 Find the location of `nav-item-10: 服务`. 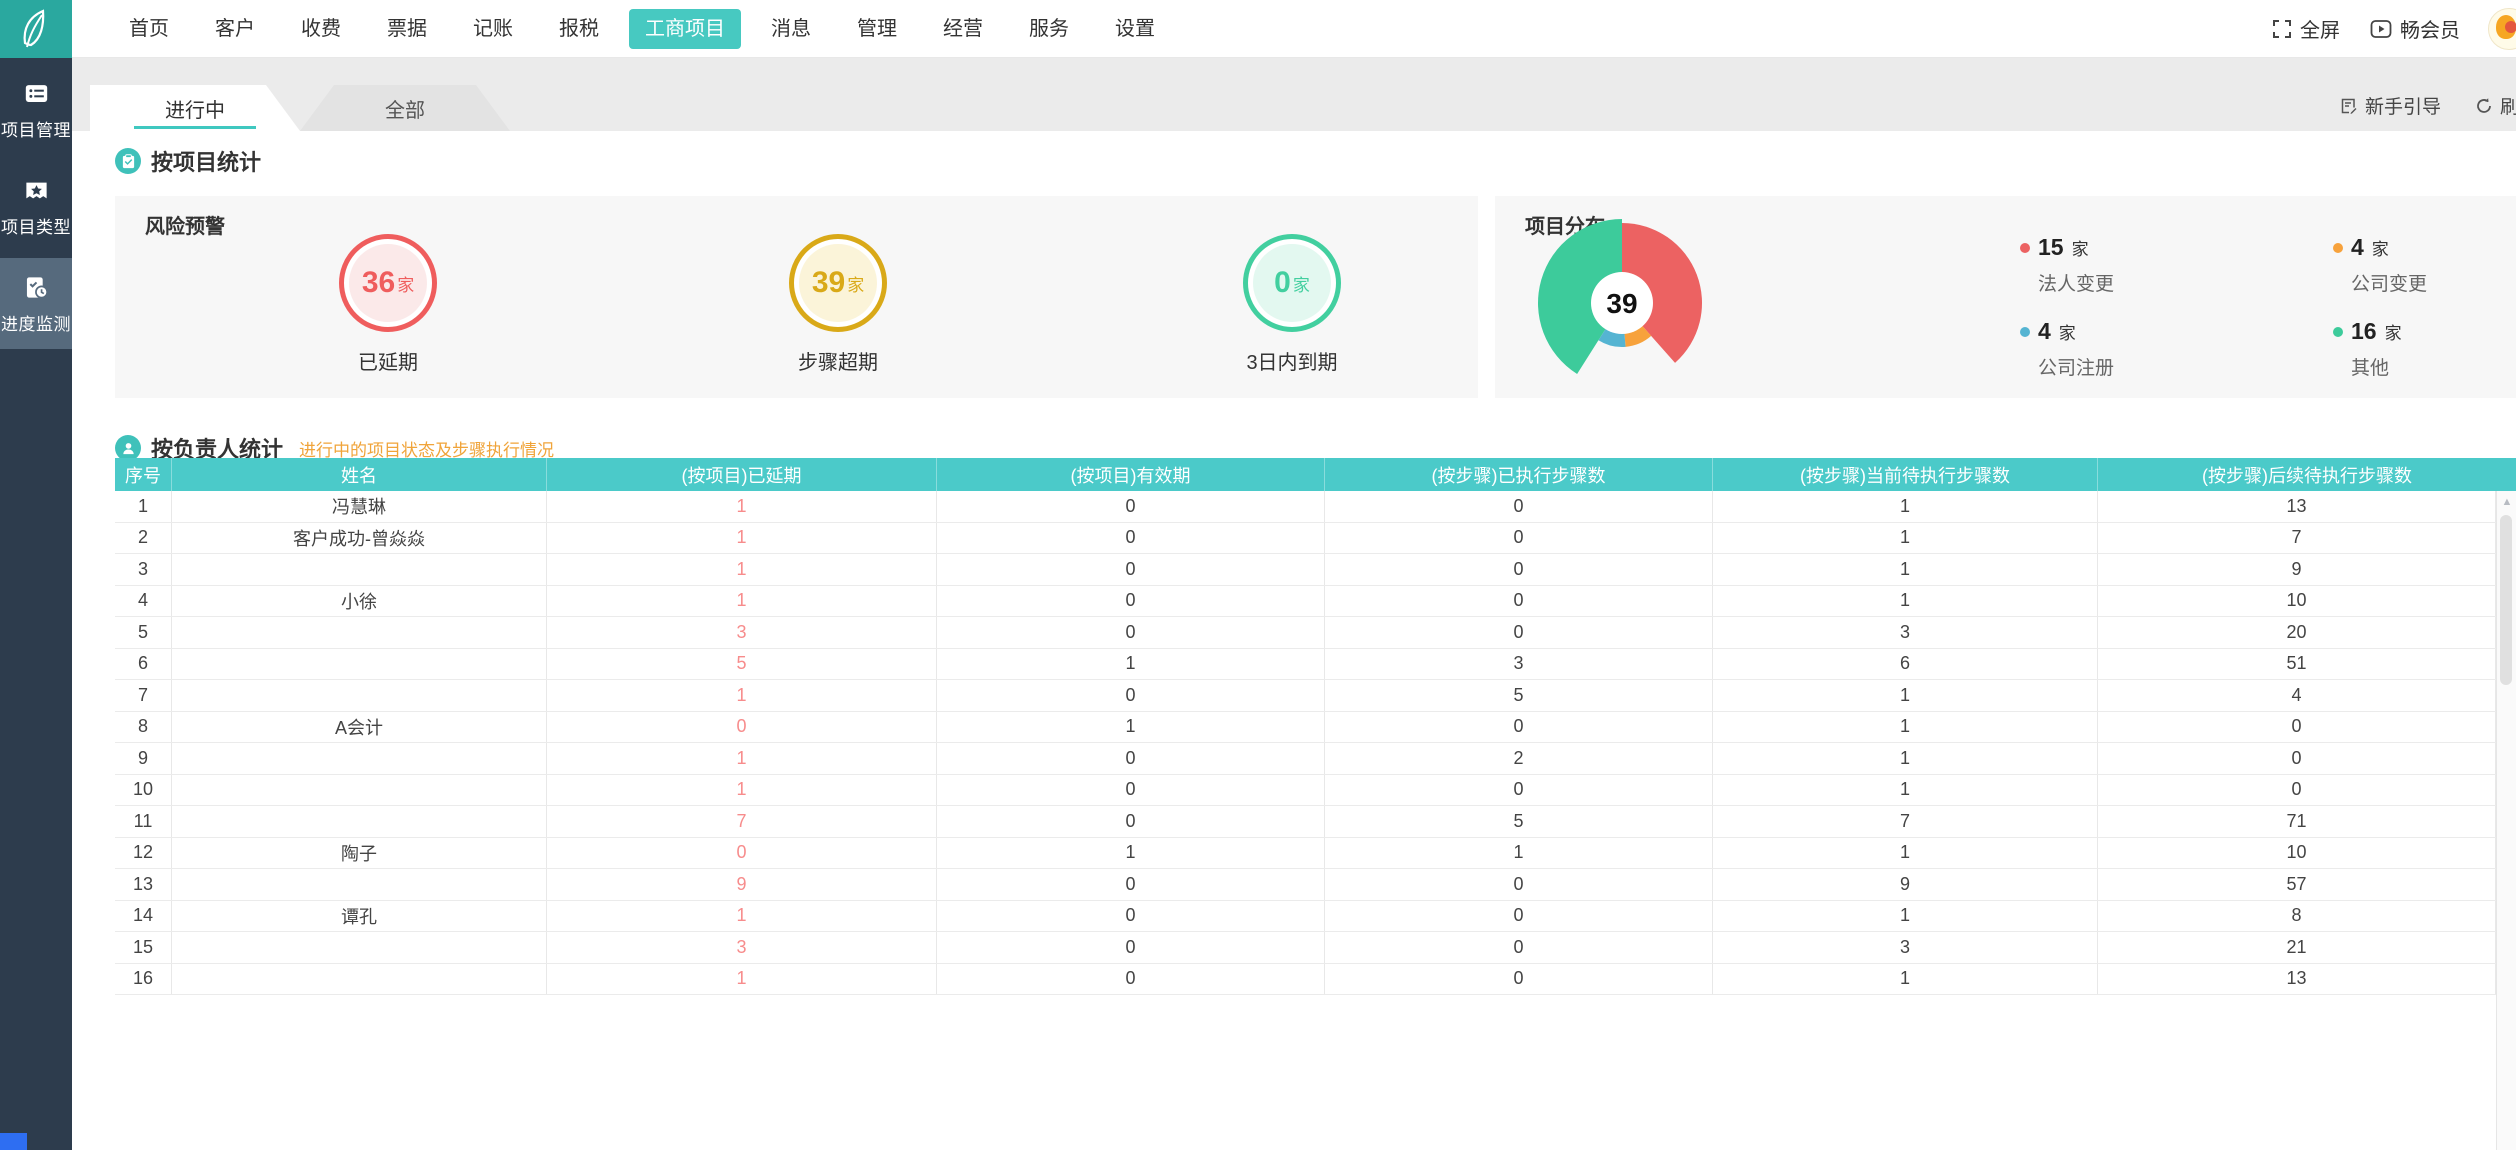

nav-item-10: 服务 is located at coordinates (1049, 28).